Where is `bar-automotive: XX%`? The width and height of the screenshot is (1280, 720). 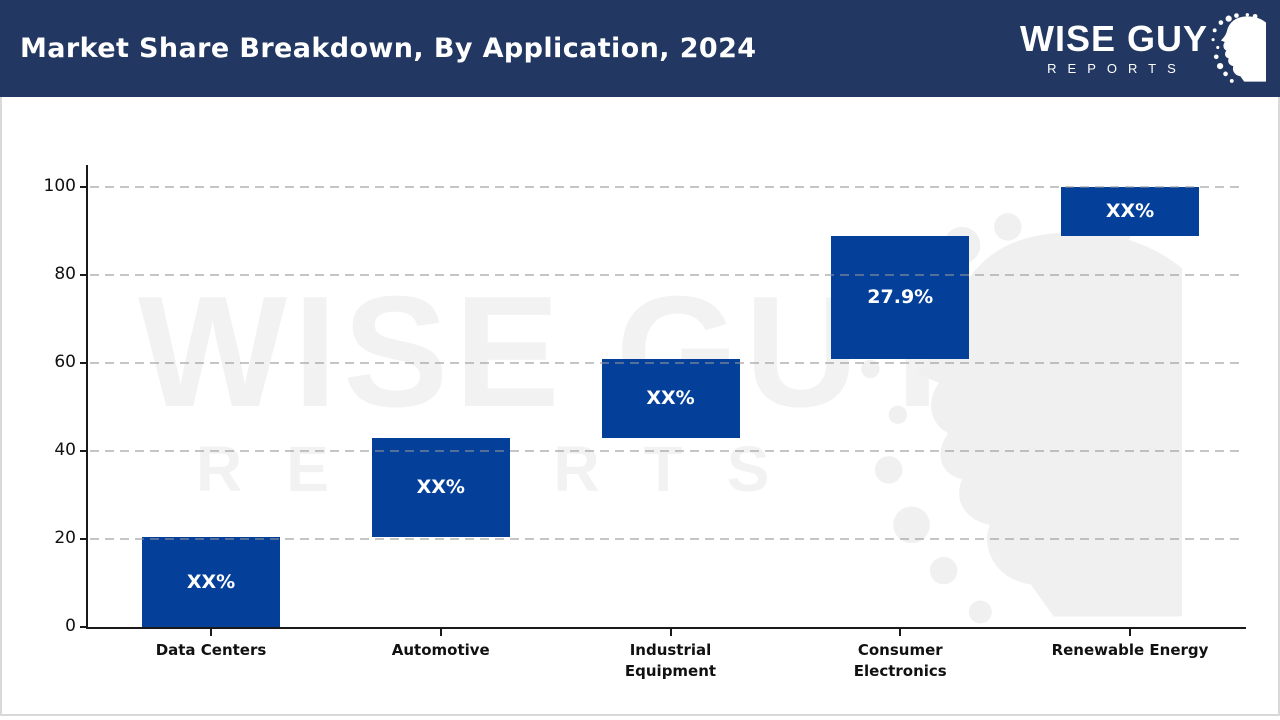 bar-automotive: XX% is located at coordinates (440, 487).